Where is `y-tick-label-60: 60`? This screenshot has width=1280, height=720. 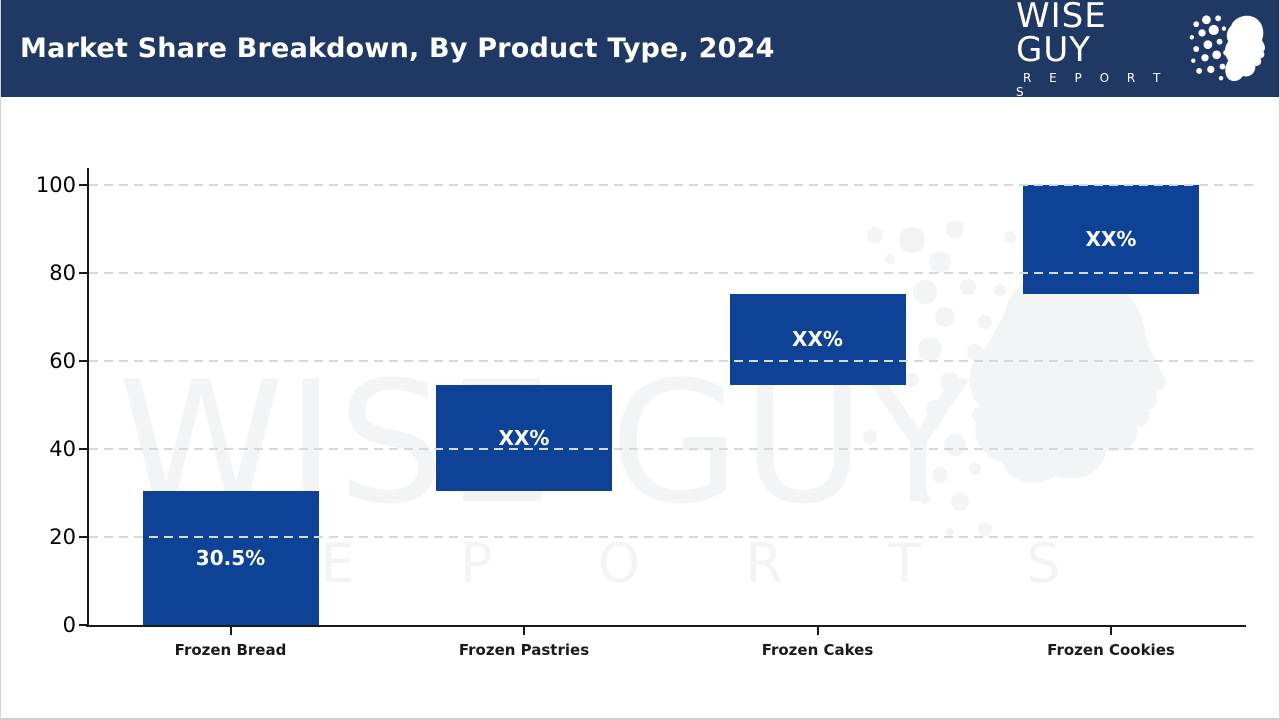
y-tick-label-60: 60 is located at coordinates (62, 361).